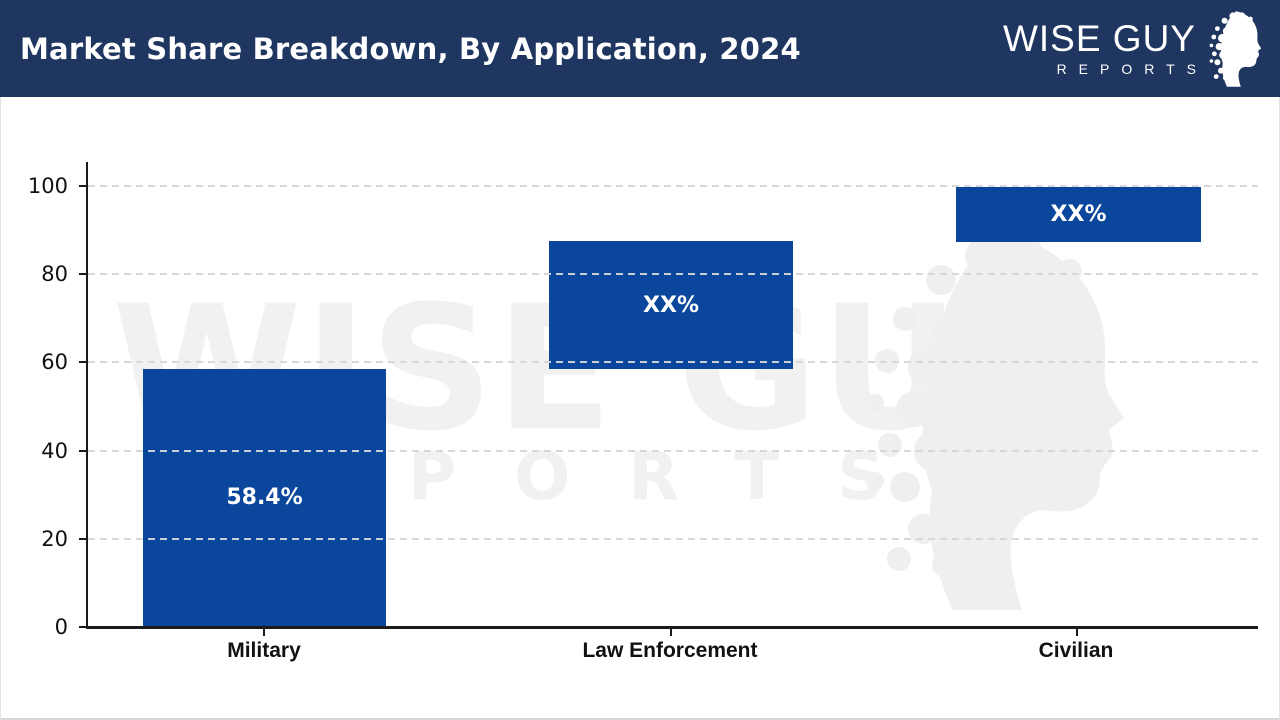  Describe the element at coordinates (47, 186) in the screenshot. I see `y-tick-label-100: 100` at that location.